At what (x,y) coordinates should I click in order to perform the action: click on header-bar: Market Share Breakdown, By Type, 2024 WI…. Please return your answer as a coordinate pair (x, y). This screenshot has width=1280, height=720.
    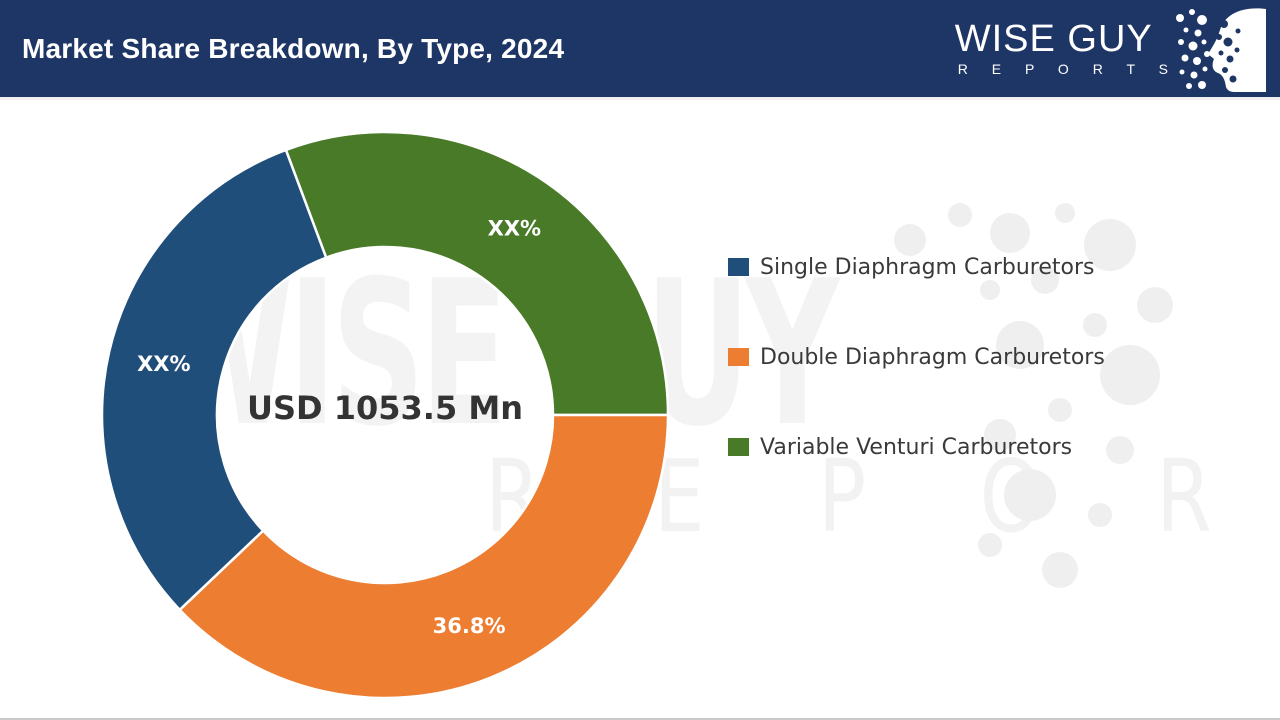
    Looking at the image, I should click on (640, 50).